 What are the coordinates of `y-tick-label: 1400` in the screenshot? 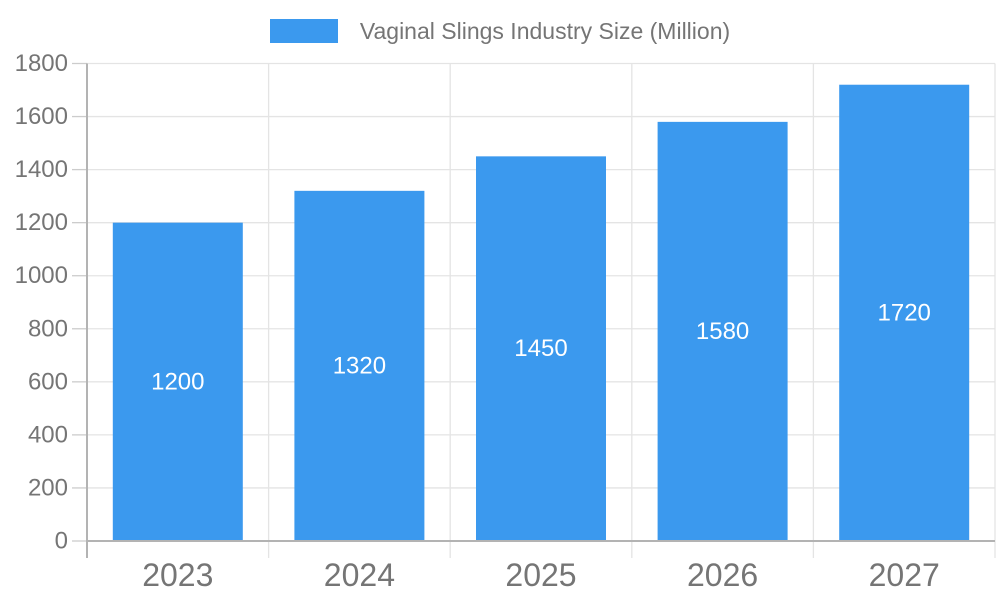 It's located at (41, 169).